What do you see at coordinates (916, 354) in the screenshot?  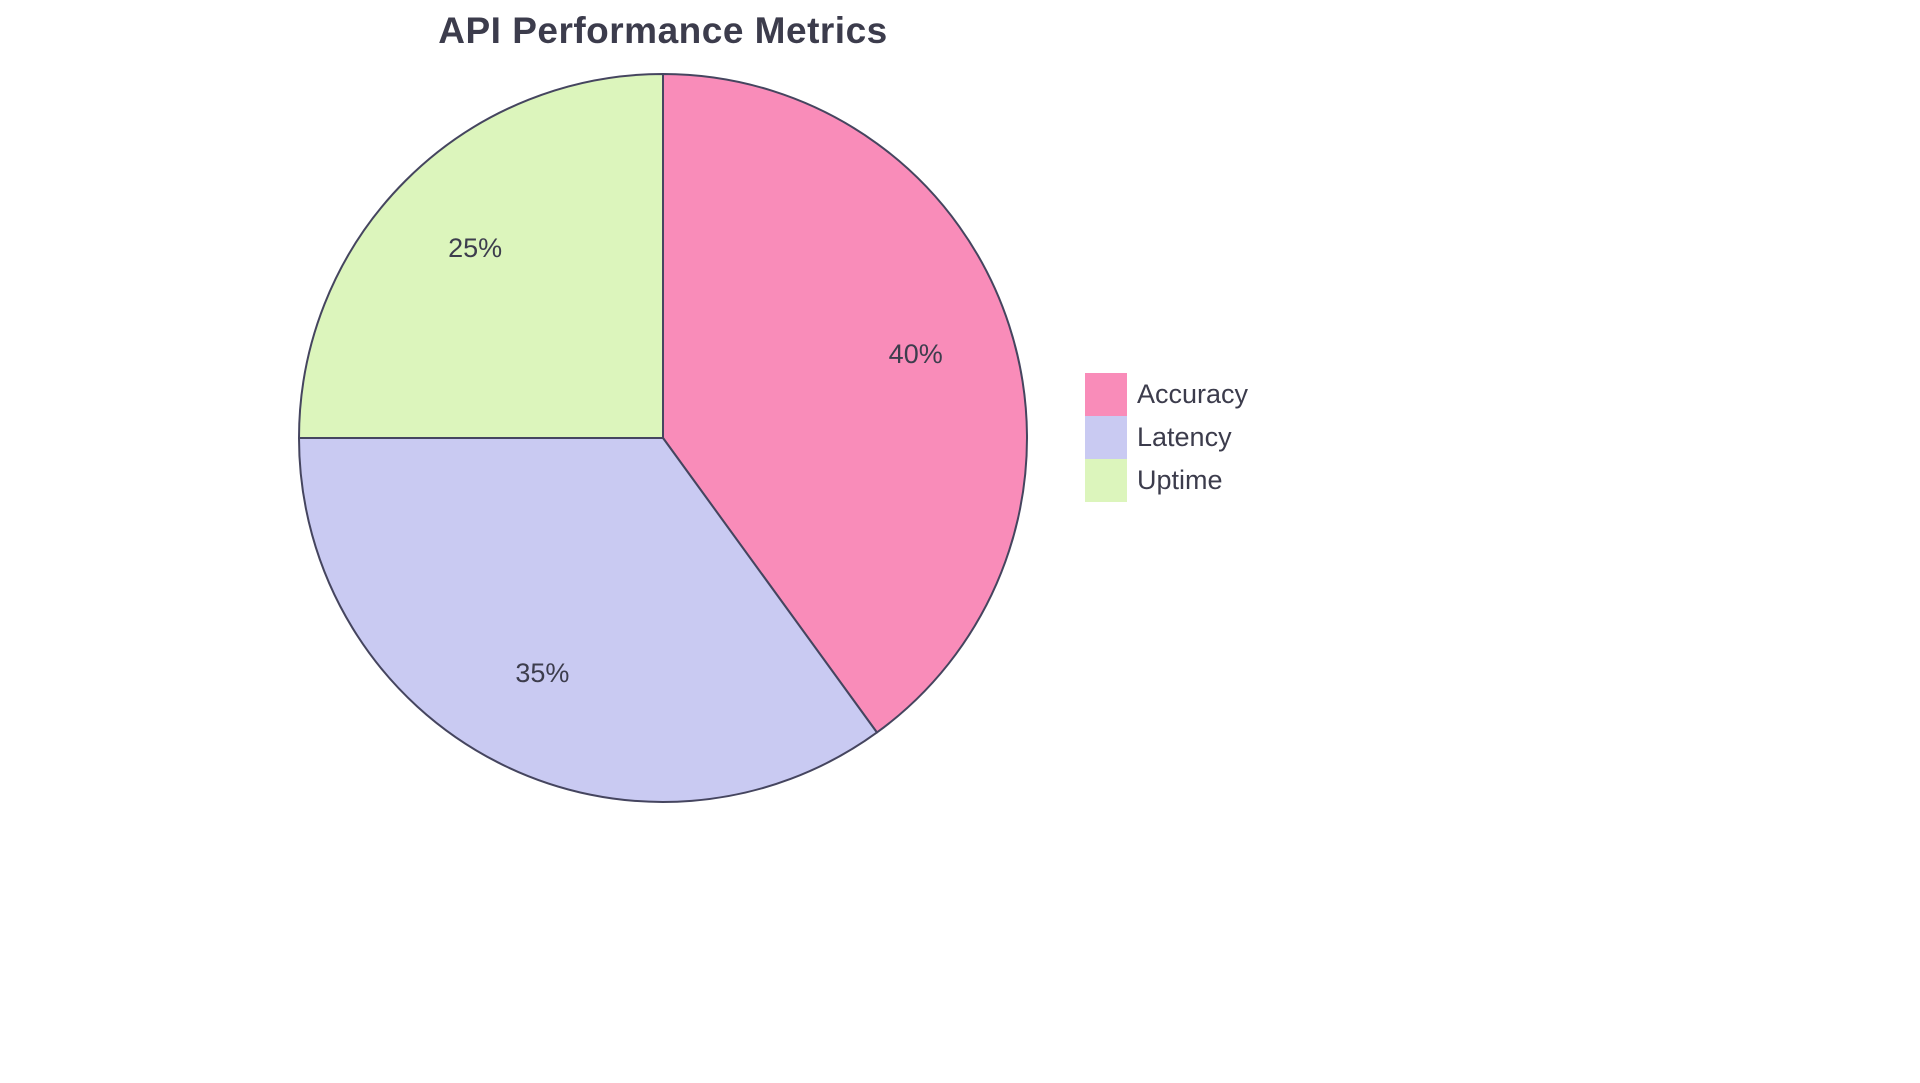 I see `pie-value-label-accuracy: 40%` at bounding box center [916, 354].